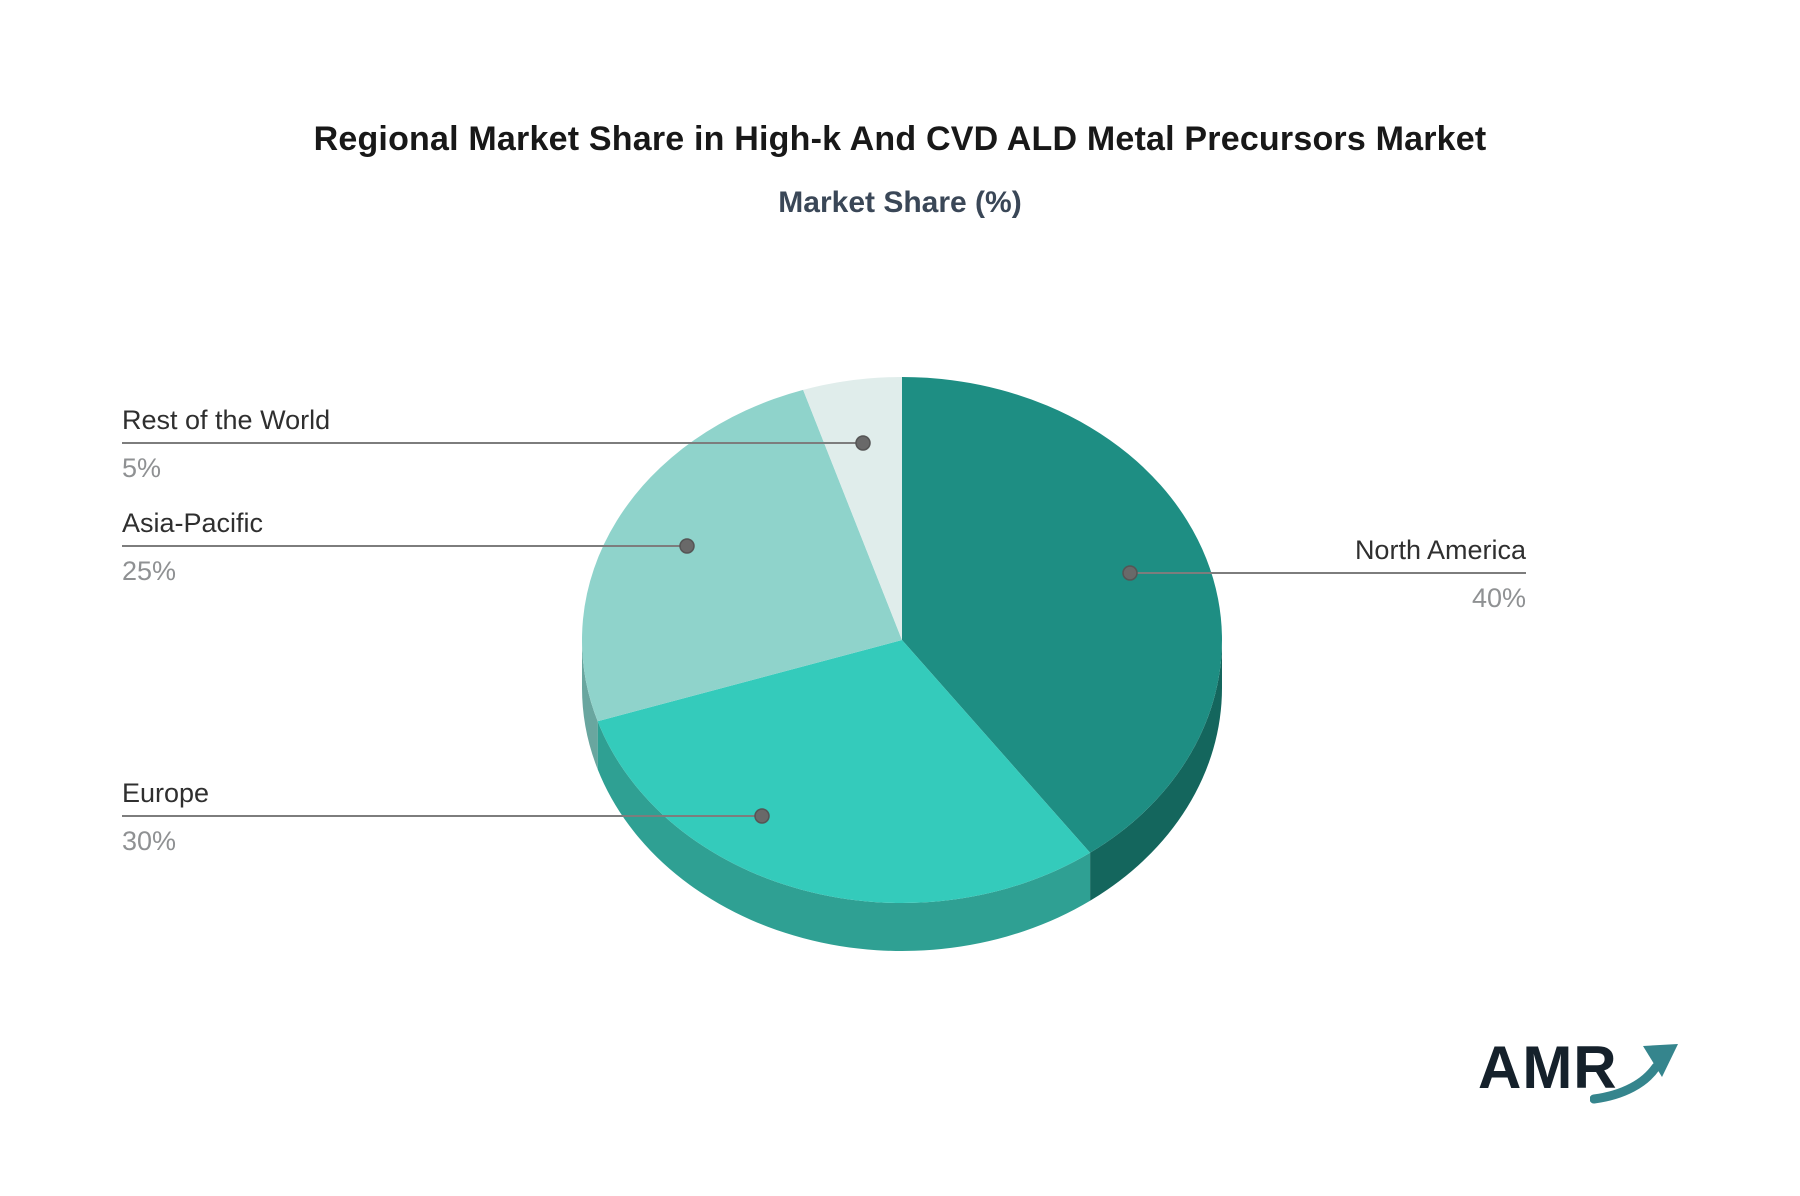  Describe the element at coordinates (1062, 615) in the screenshot. I see `pie-slice-north-america` at that location.